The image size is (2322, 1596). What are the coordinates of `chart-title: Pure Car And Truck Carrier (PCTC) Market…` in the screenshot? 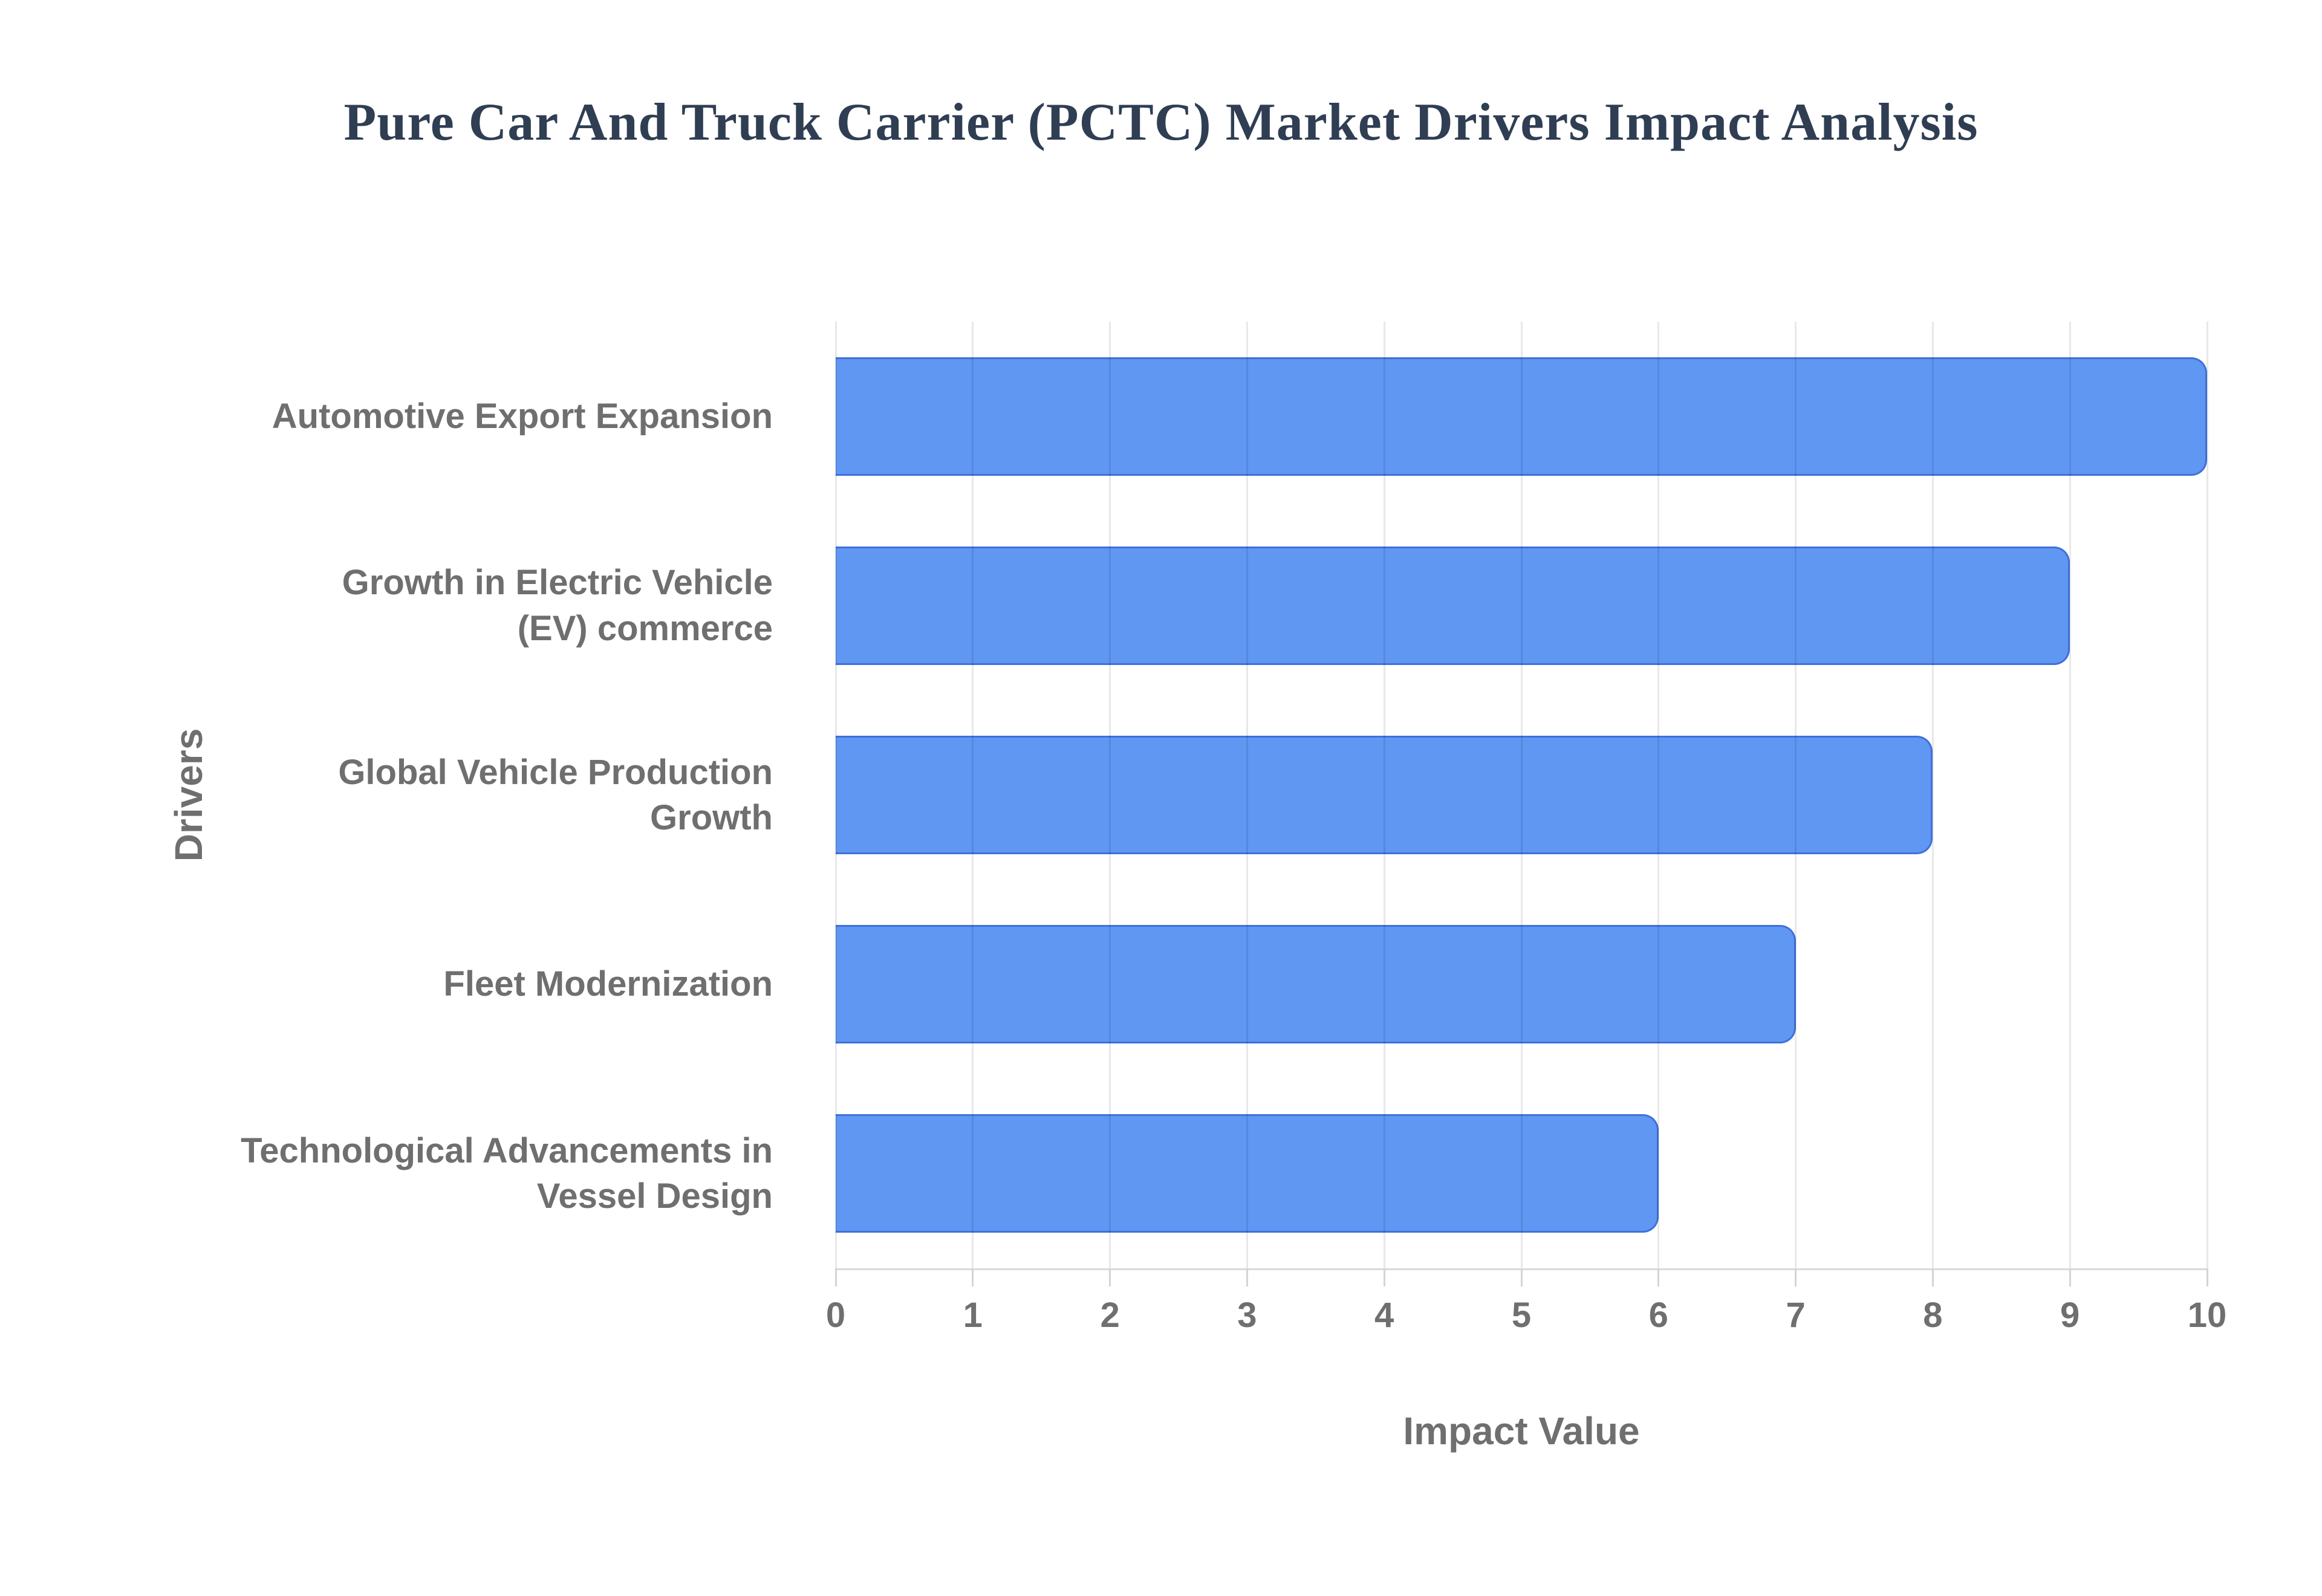 It's located at (1161, 122).